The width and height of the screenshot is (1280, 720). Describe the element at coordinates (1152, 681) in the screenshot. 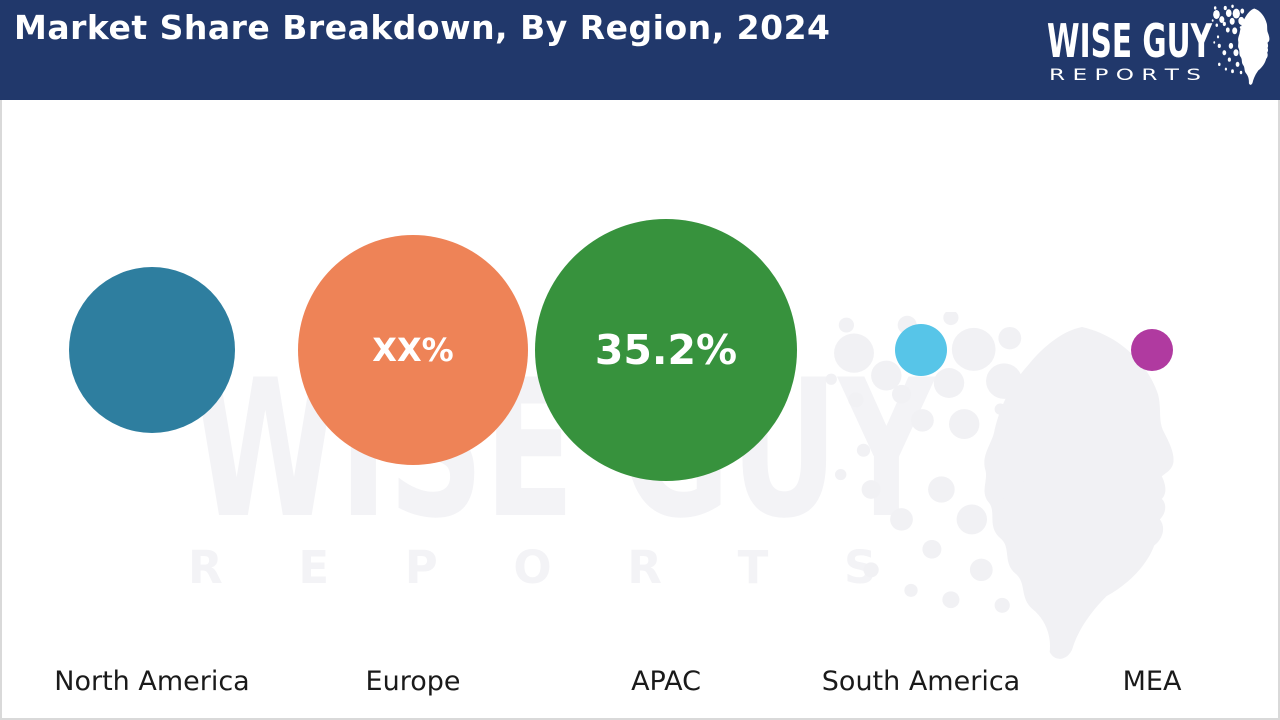

I see `region-label-mea: MEA` at that location.